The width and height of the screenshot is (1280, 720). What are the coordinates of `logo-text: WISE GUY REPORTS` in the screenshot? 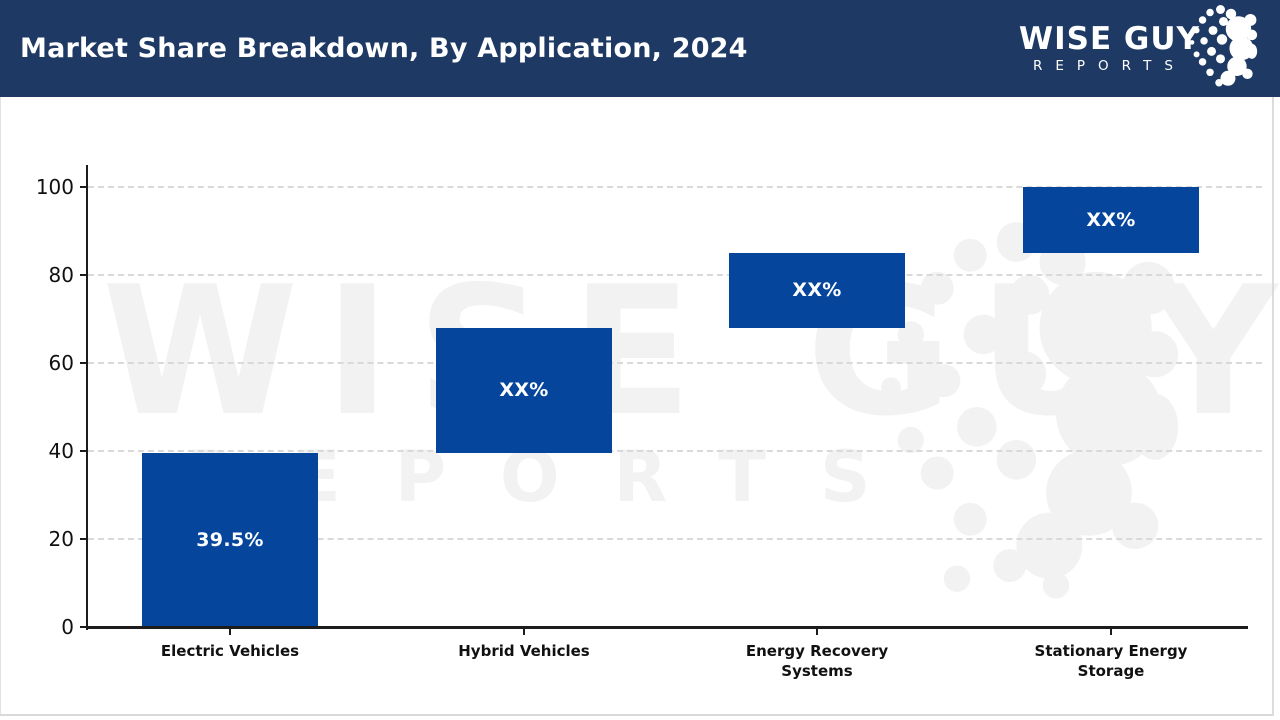 It's located at (1109, 49).